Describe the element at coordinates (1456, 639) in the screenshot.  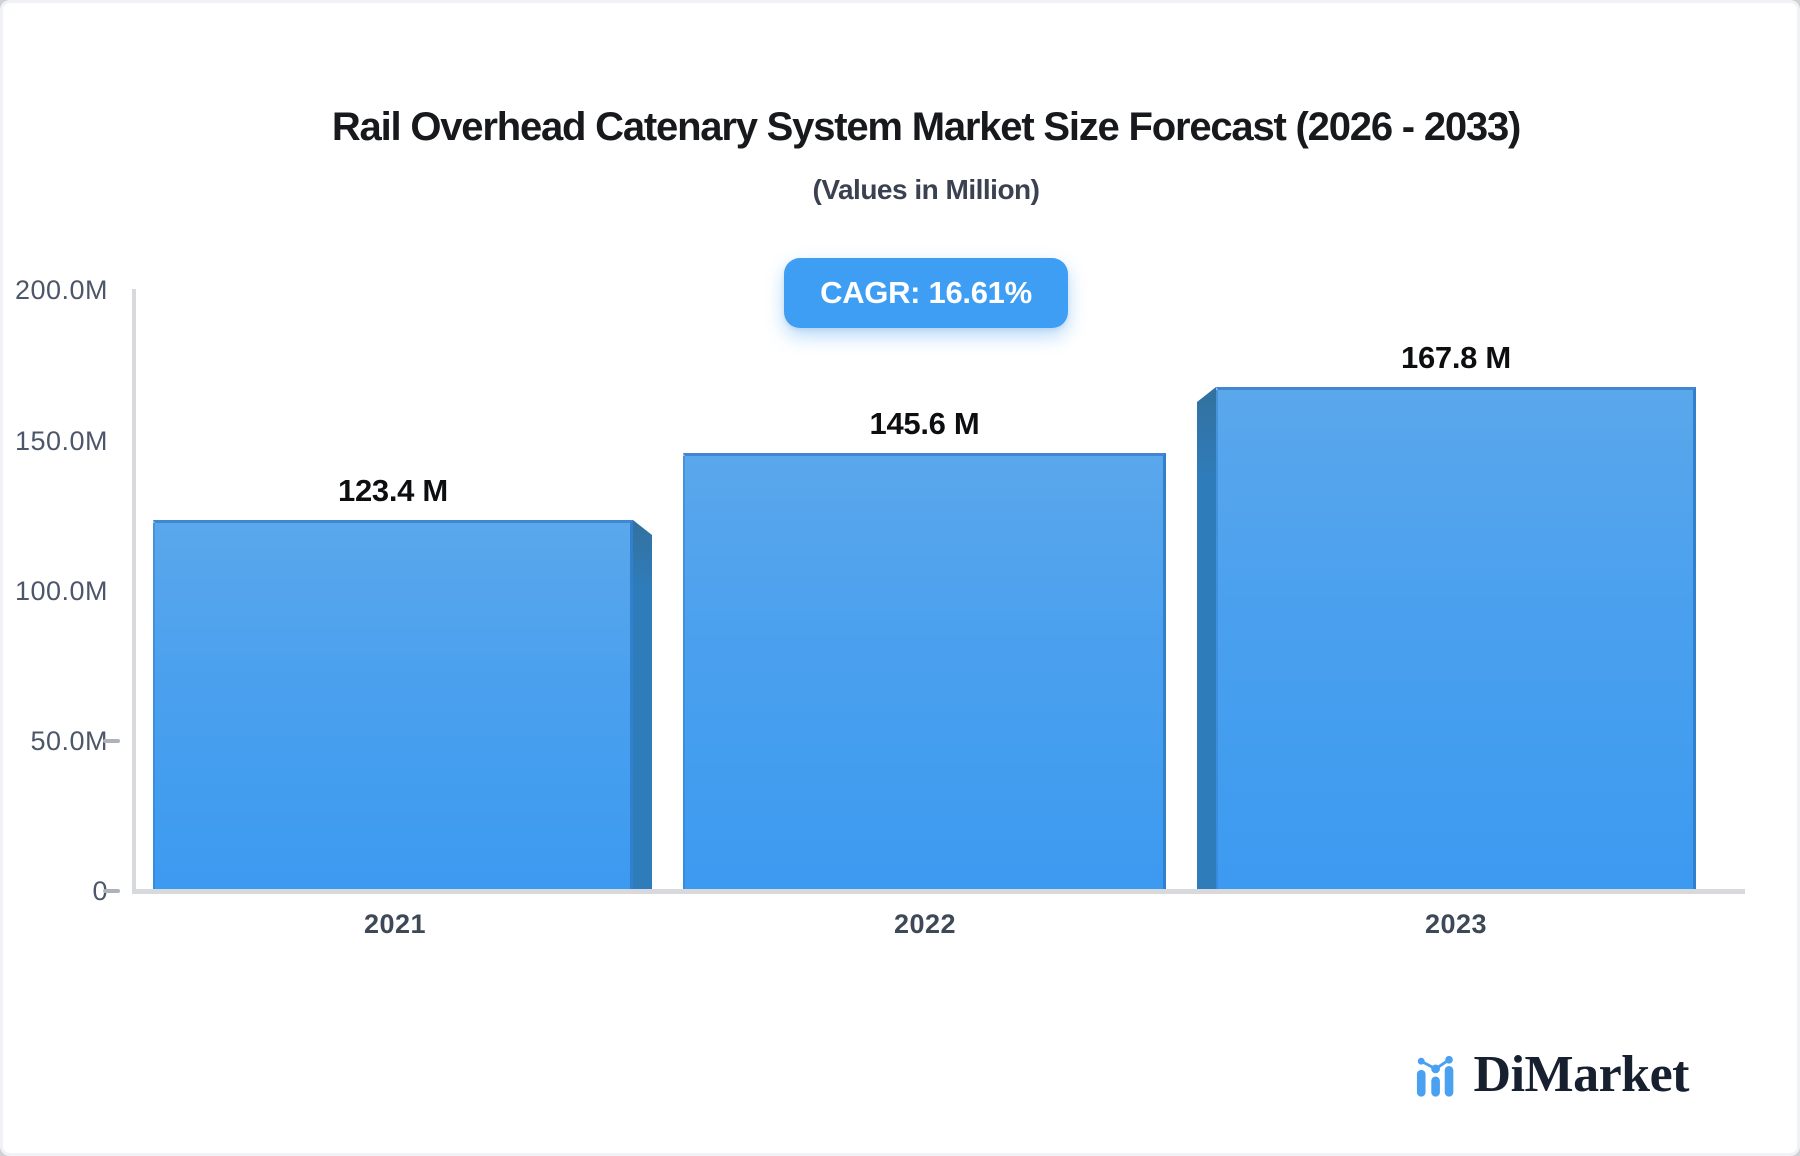
I see `bar-body-2023` at that location.